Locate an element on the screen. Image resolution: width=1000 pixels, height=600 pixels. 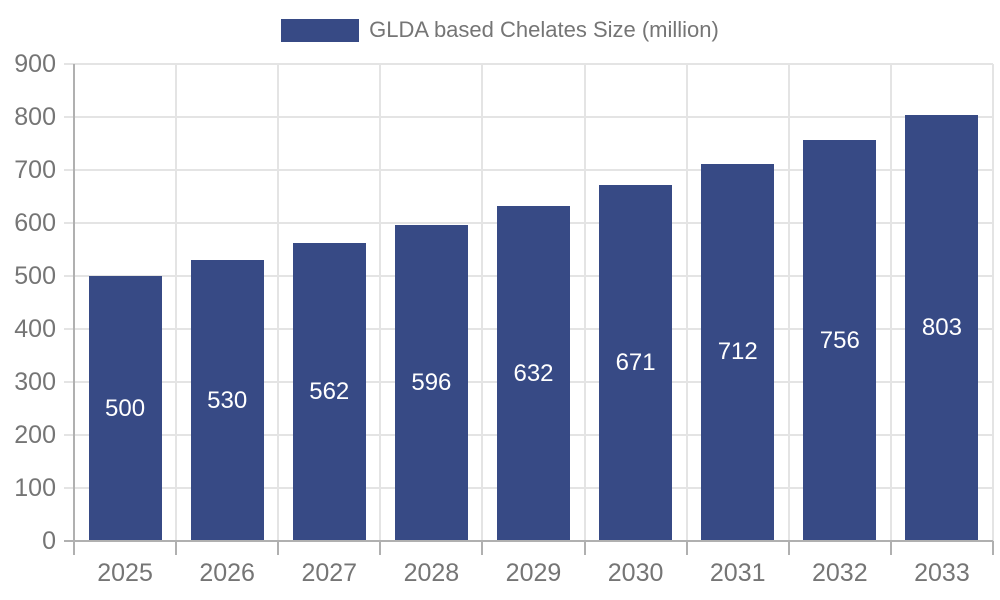
y-axis-tick-label: 0 is located at coordinates (49, 541).